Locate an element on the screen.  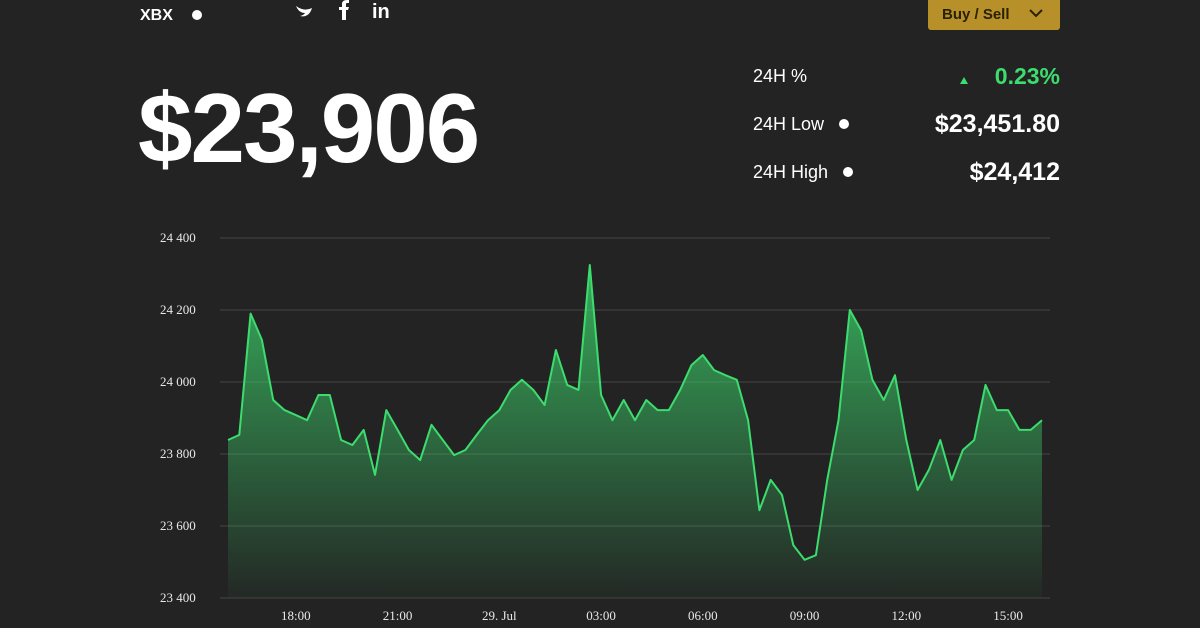
x-tick-label: 15:00 is located at coordinates (1008, 615).